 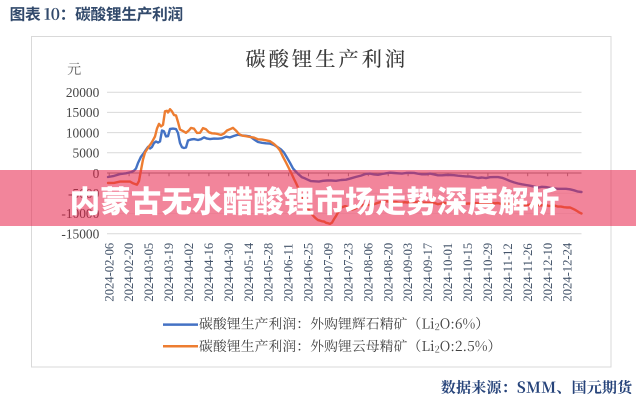 I want to click on svg-text: 2024-03-05, so click(x=149, y=272).